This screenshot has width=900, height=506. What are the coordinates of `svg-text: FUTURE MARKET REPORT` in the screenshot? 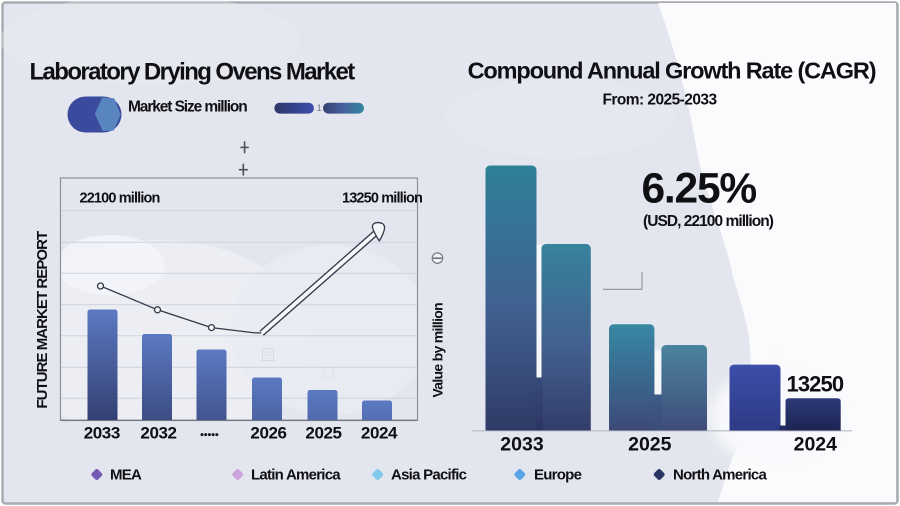 It's located at (42, 320).